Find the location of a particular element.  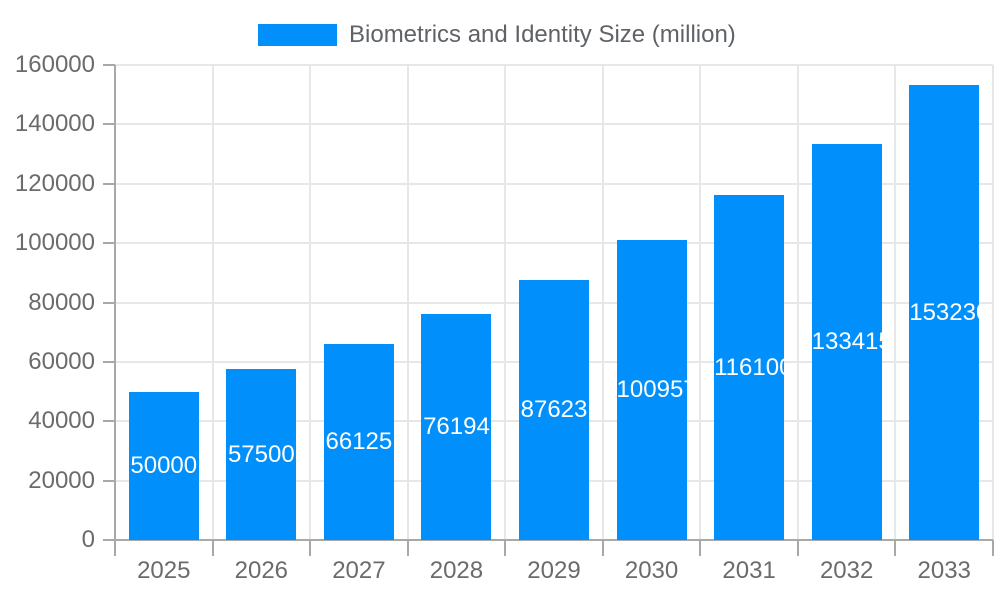

bar-2025 is located at coordinates (163, 465).